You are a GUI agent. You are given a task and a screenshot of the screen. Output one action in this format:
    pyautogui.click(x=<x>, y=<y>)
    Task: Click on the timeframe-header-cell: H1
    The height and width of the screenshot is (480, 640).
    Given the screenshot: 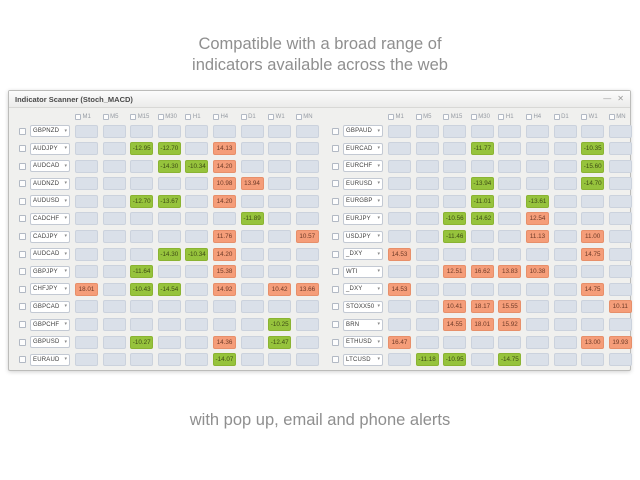 What is the action you would take?
    pyautogui.click(x=509, y=117)
    